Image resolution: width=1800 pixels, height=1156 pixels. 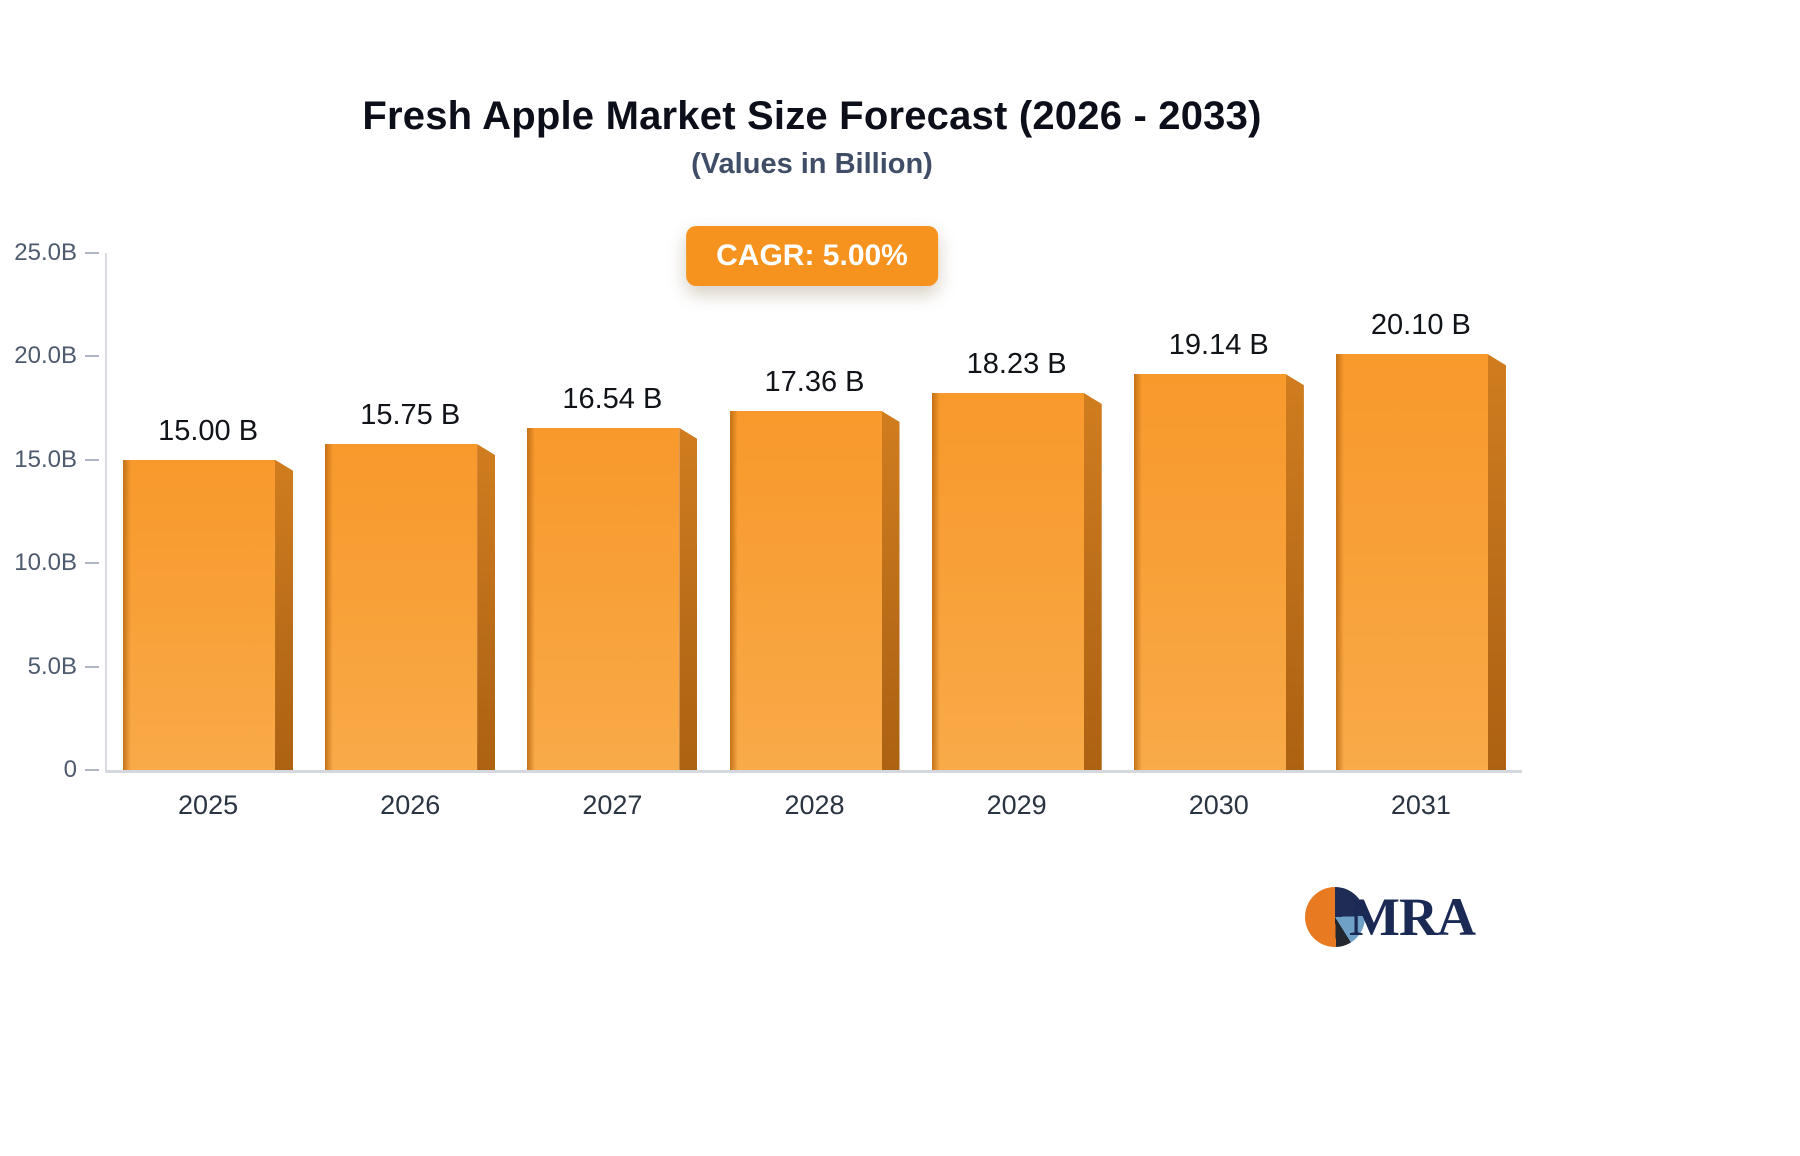 What do you see at coordinates (814, 382) in the screenshot?
I see `bar-value-label: 17.36 B` at bounding box center [814, 382].